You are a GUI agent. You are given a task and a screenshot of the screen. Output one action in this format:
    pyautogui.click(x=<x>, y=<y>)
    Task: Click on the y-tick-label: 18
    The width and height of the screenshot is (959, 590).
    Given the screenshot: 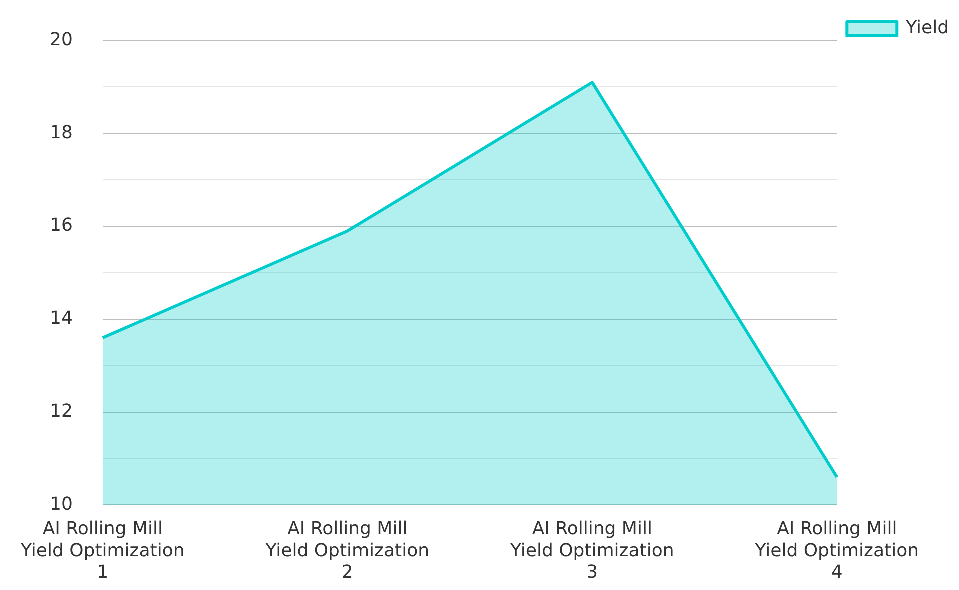 What is the action you would take?
    pyautogui.click(x=61, y=133)
    